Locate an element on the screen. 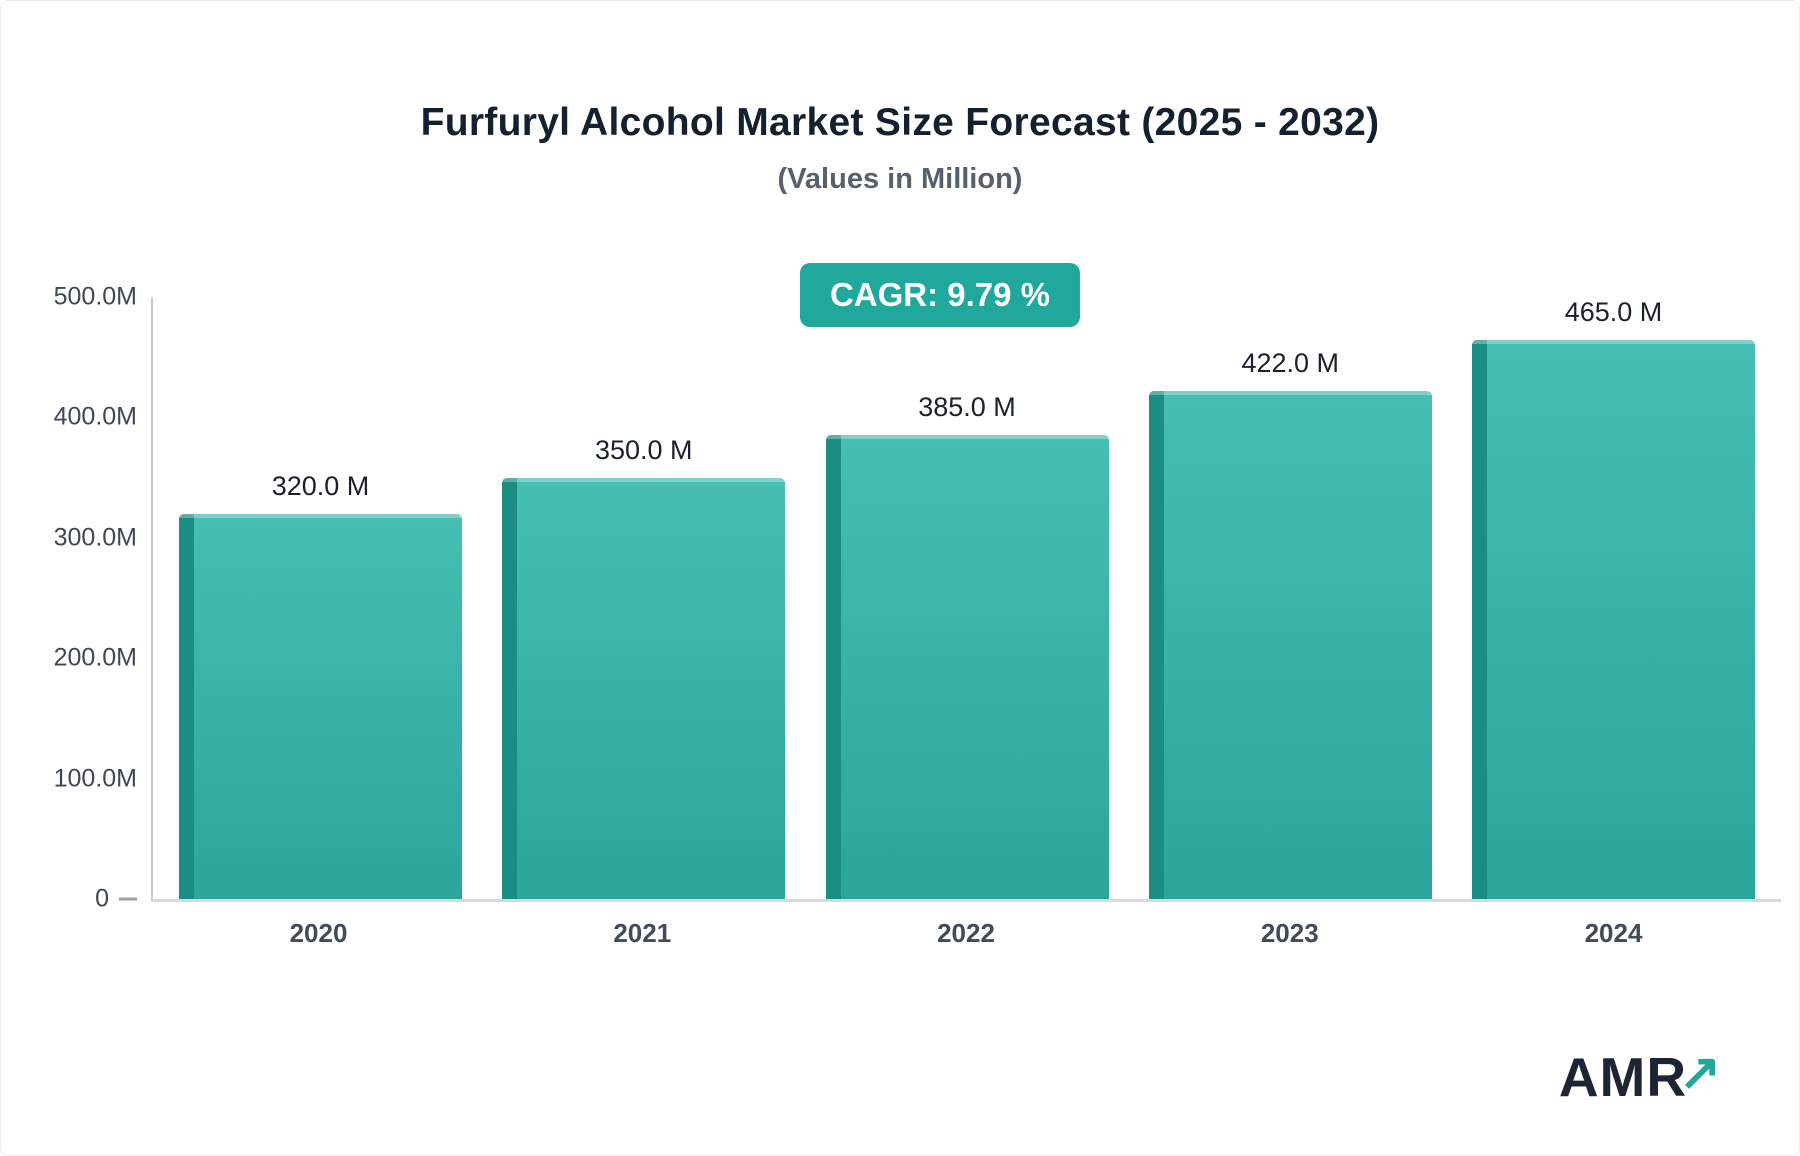 The height and width of the screenshot is (1156, 1800). bar-group: 422.0 M is located at coordinates (1290, 598).